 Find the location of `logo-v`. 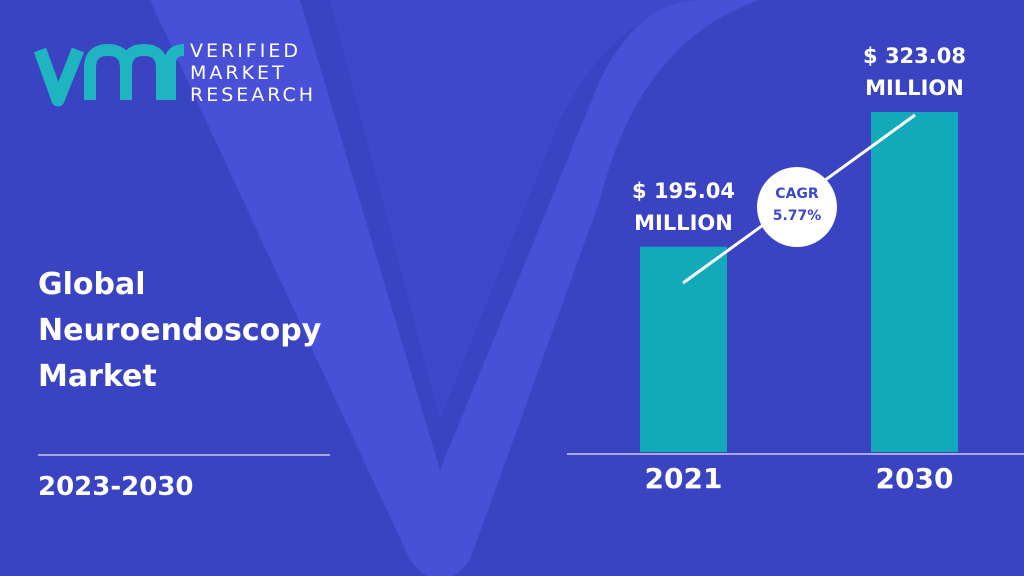

logo-v is located at coordinates (59, 77).